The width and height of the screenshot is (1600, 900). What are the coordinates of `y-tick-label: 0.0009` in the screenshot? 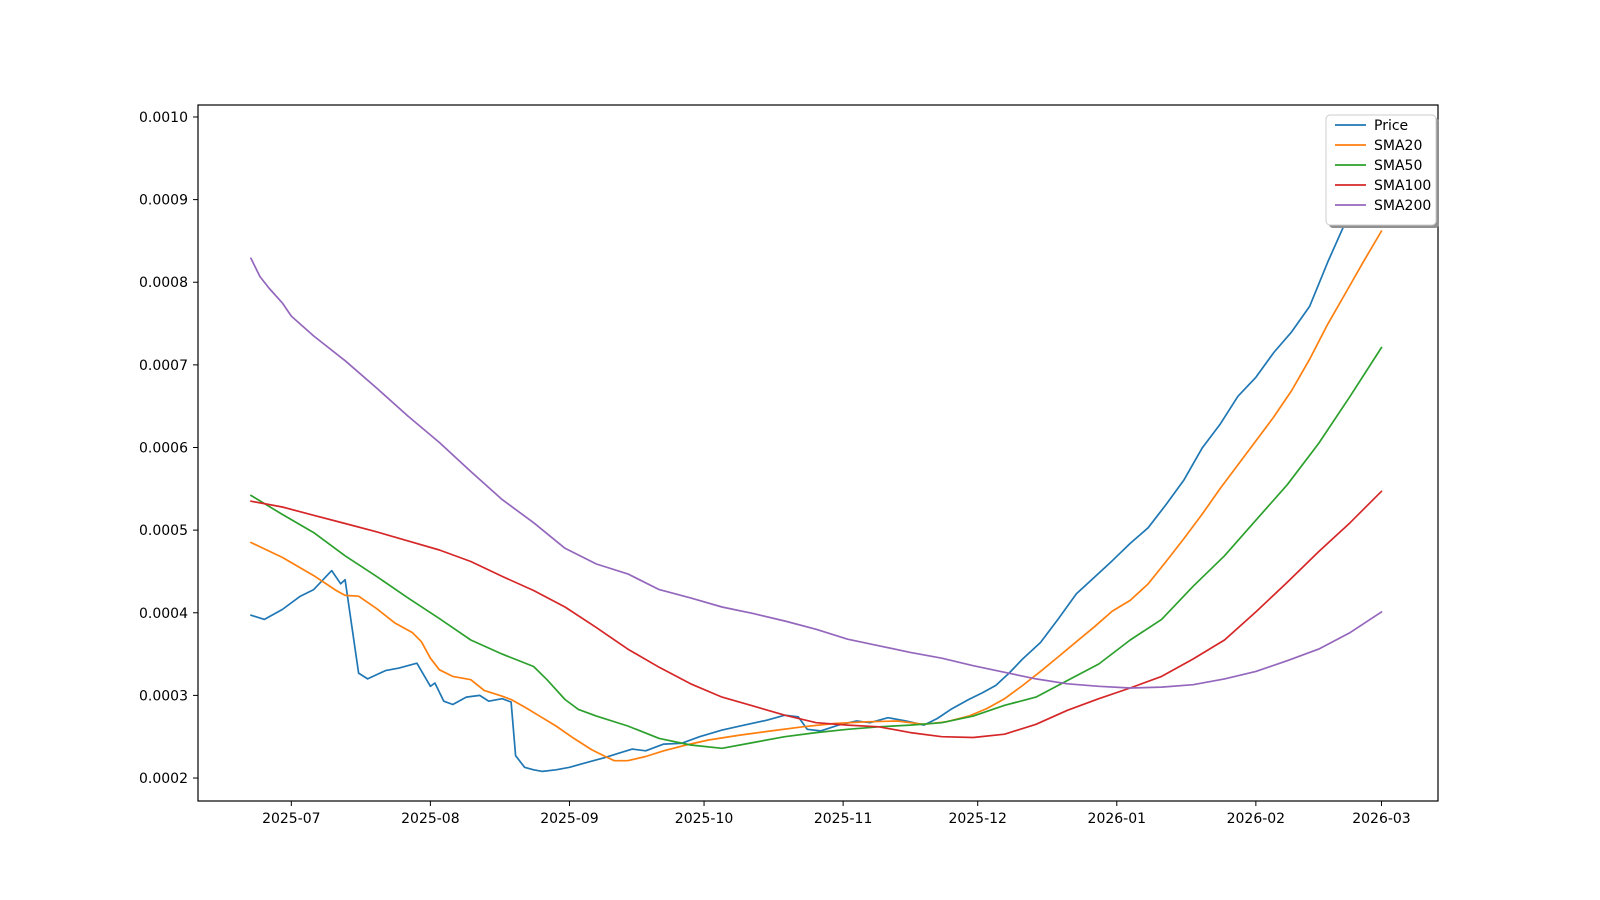 It's located at (163, 201).